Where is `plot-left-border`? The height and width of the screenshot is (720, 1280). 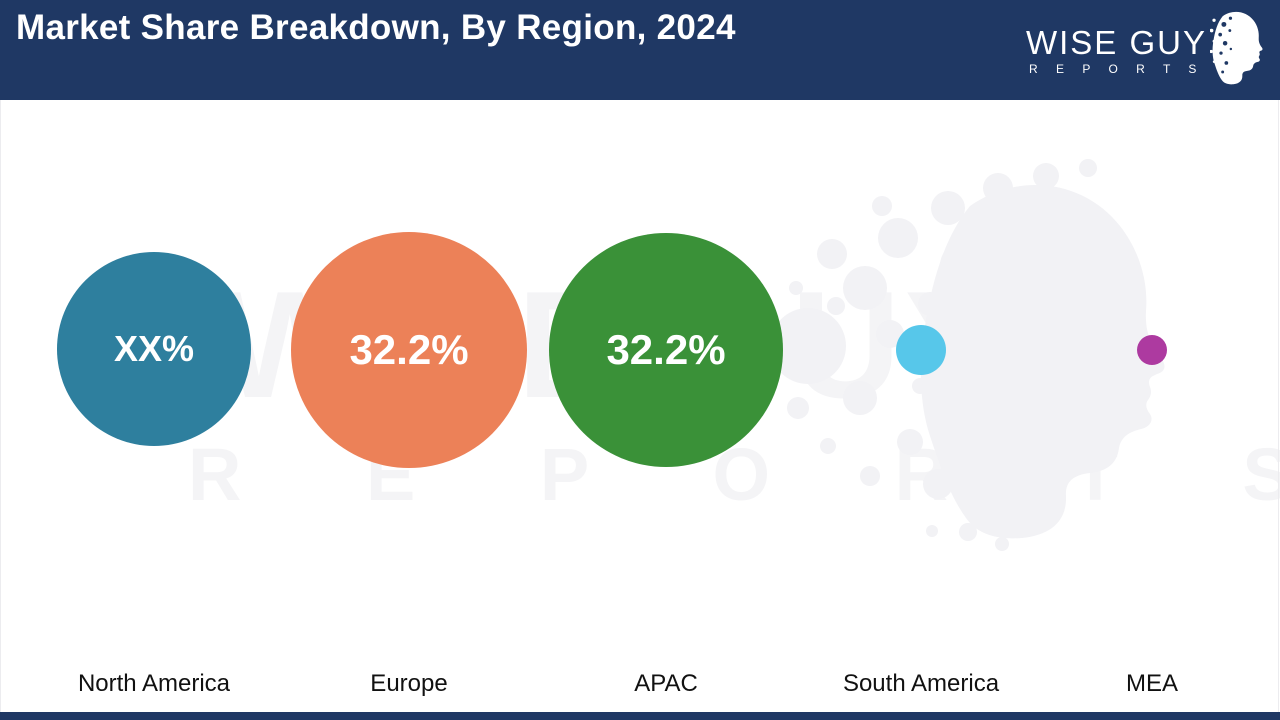 plot-left-border is located at coordinates (0, 406).